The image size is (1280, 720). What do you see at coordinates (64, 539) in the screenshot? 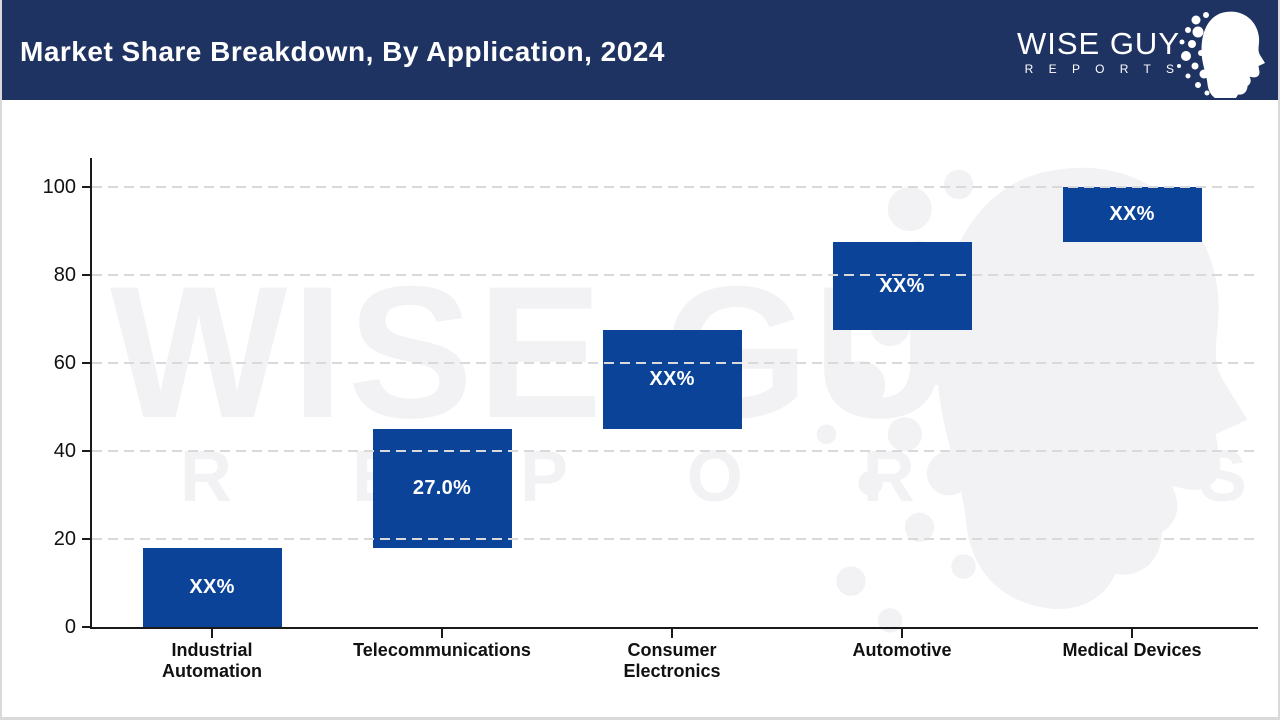
I see `y-tick-label: 20` at bounding box center [64, 539].